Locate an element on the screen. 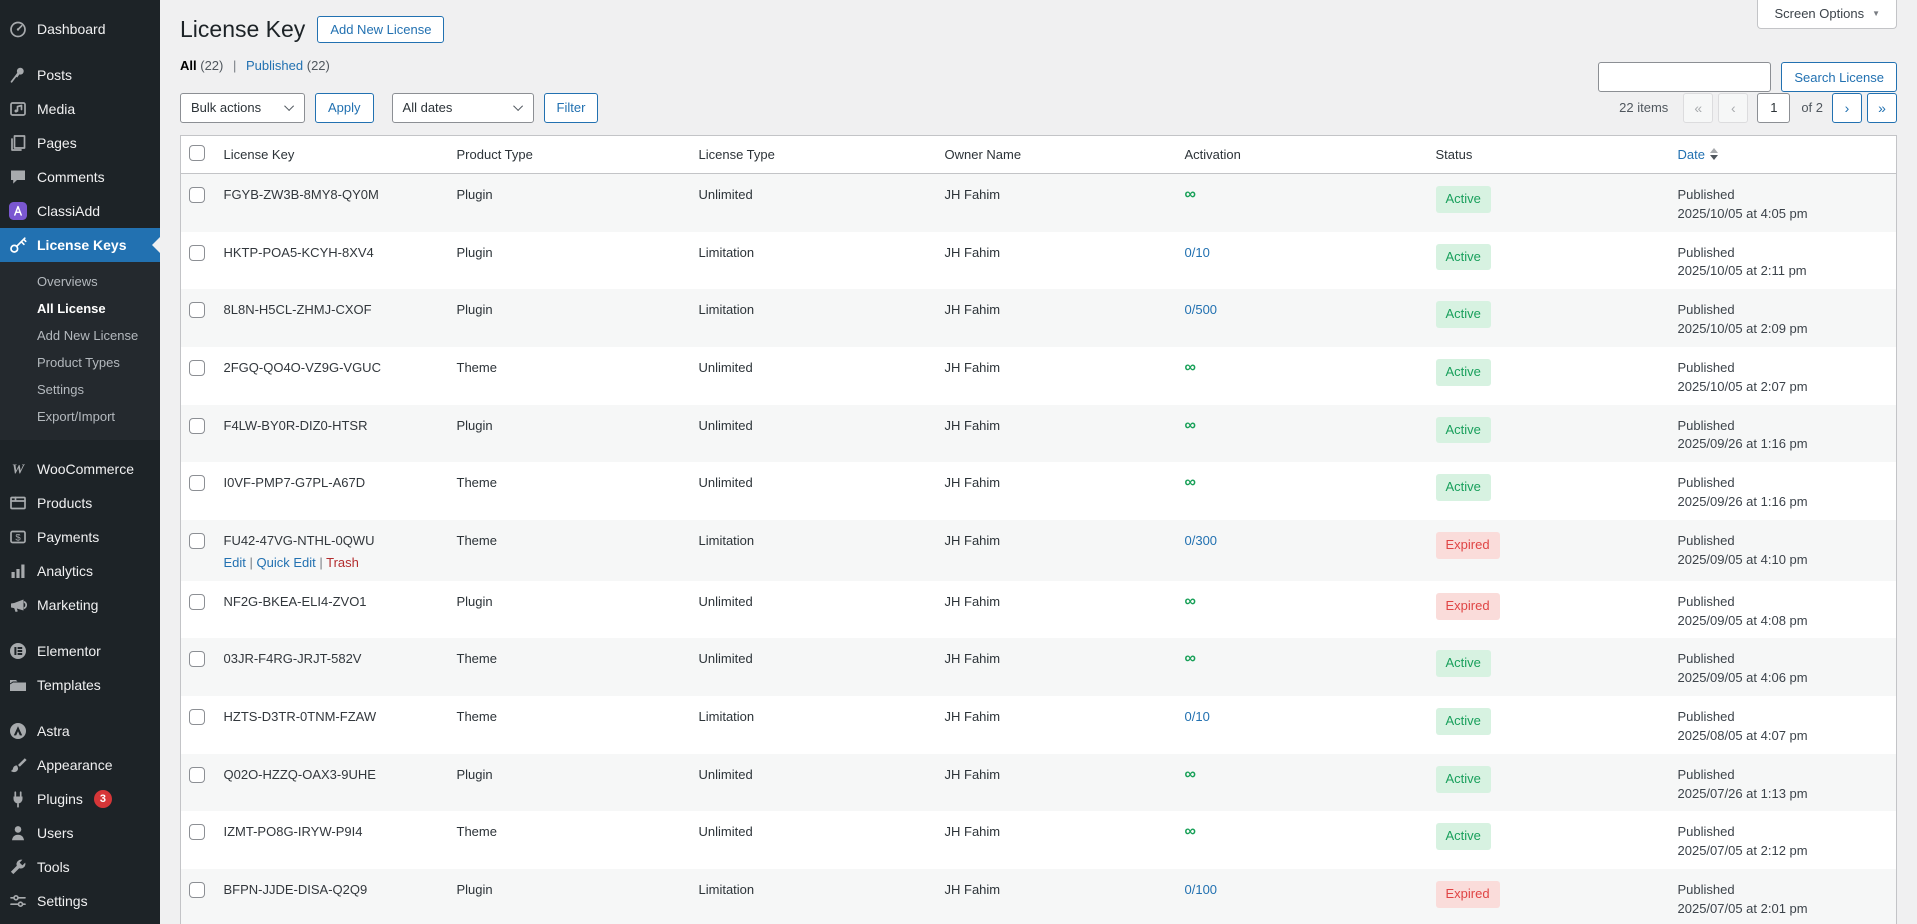 The width and height of the screenshot is (1917, 924). sidebar-item-comments: Comments is located at coordinates (80, 177).